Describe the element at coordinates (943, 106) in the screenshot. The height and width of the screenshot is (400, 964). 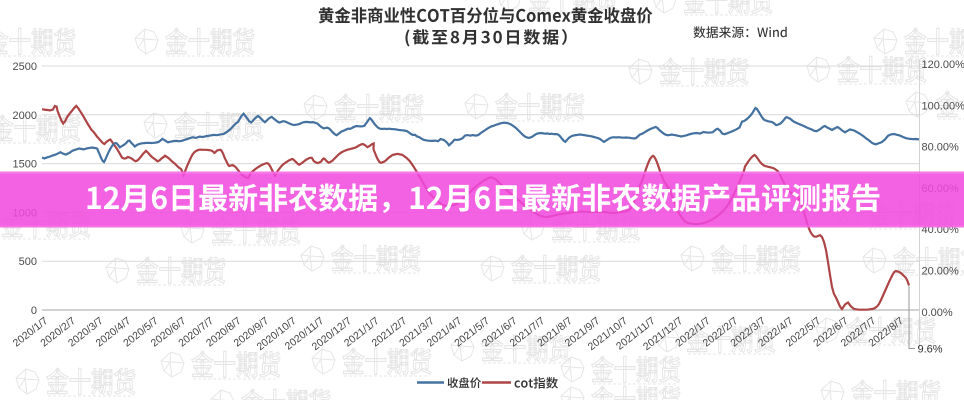
I see `svg-text: 100.00%` at that location.